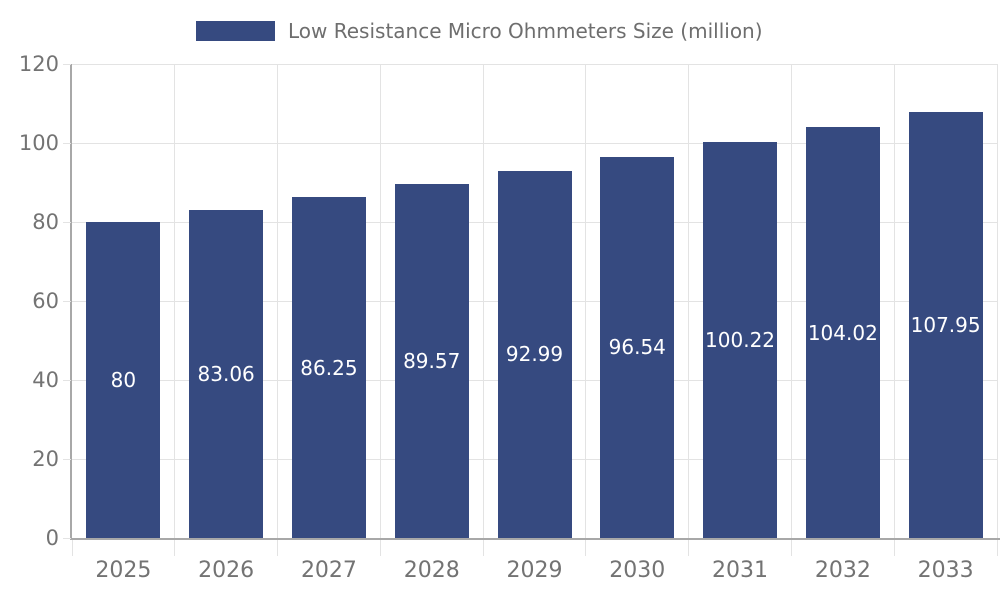 The height and width of the screenshot is (600, 1000). Describe the element at coordinates (45, 301) in the screenshot. I see `y-axis-tick-label: 60` at that location.